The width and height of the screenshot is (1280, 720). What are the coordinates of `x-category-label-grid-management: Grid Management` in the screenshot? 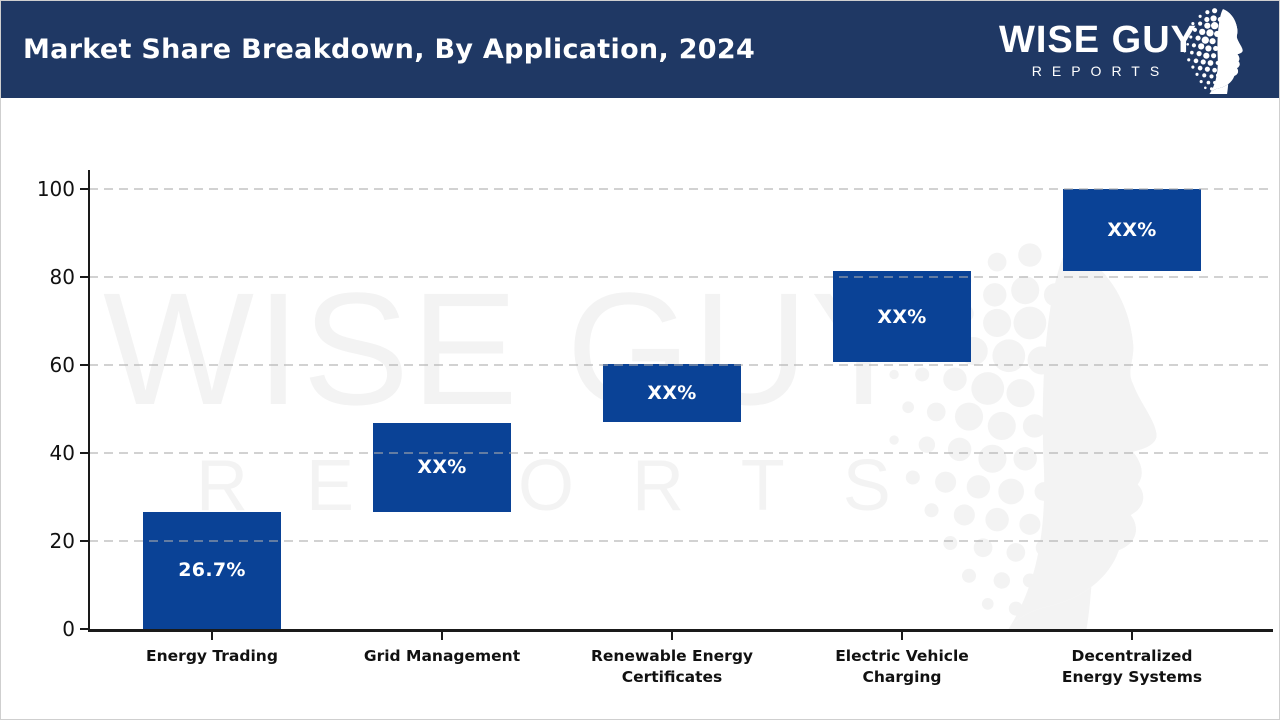 It's located at (442, 656).